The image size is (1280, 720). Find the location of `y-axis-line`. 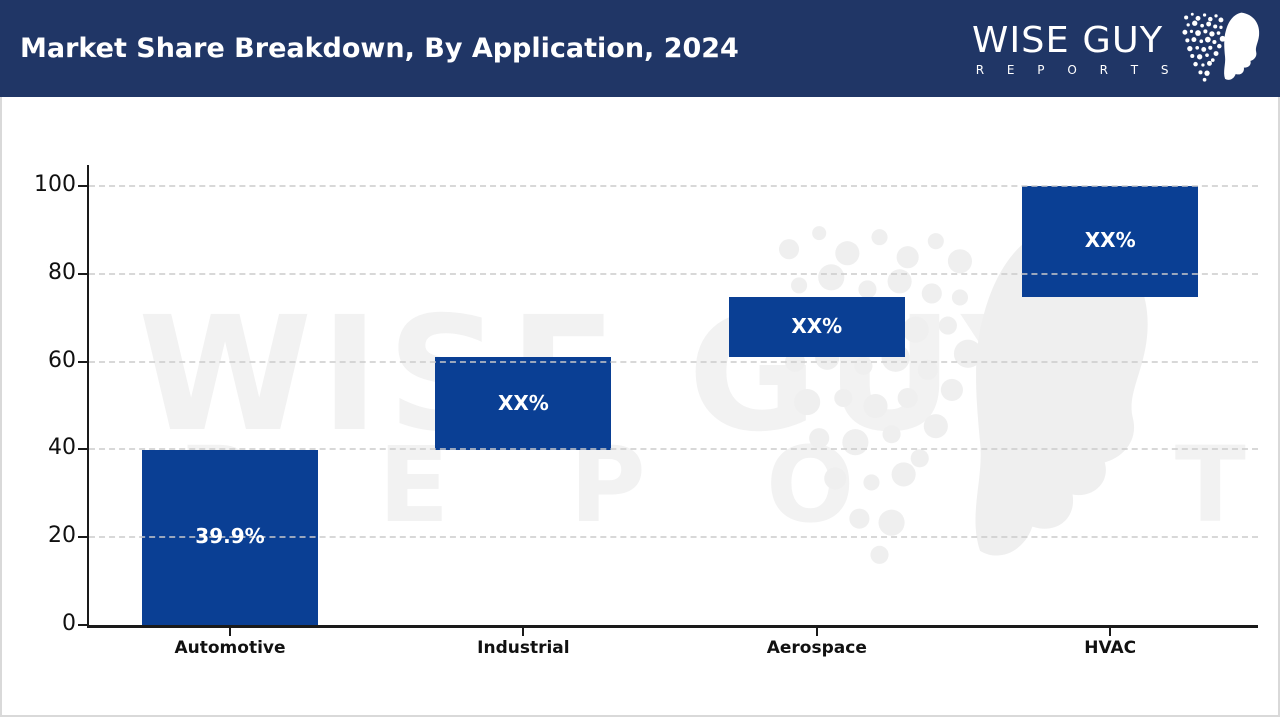

y-axis-line is located at coordinates (88, 396).